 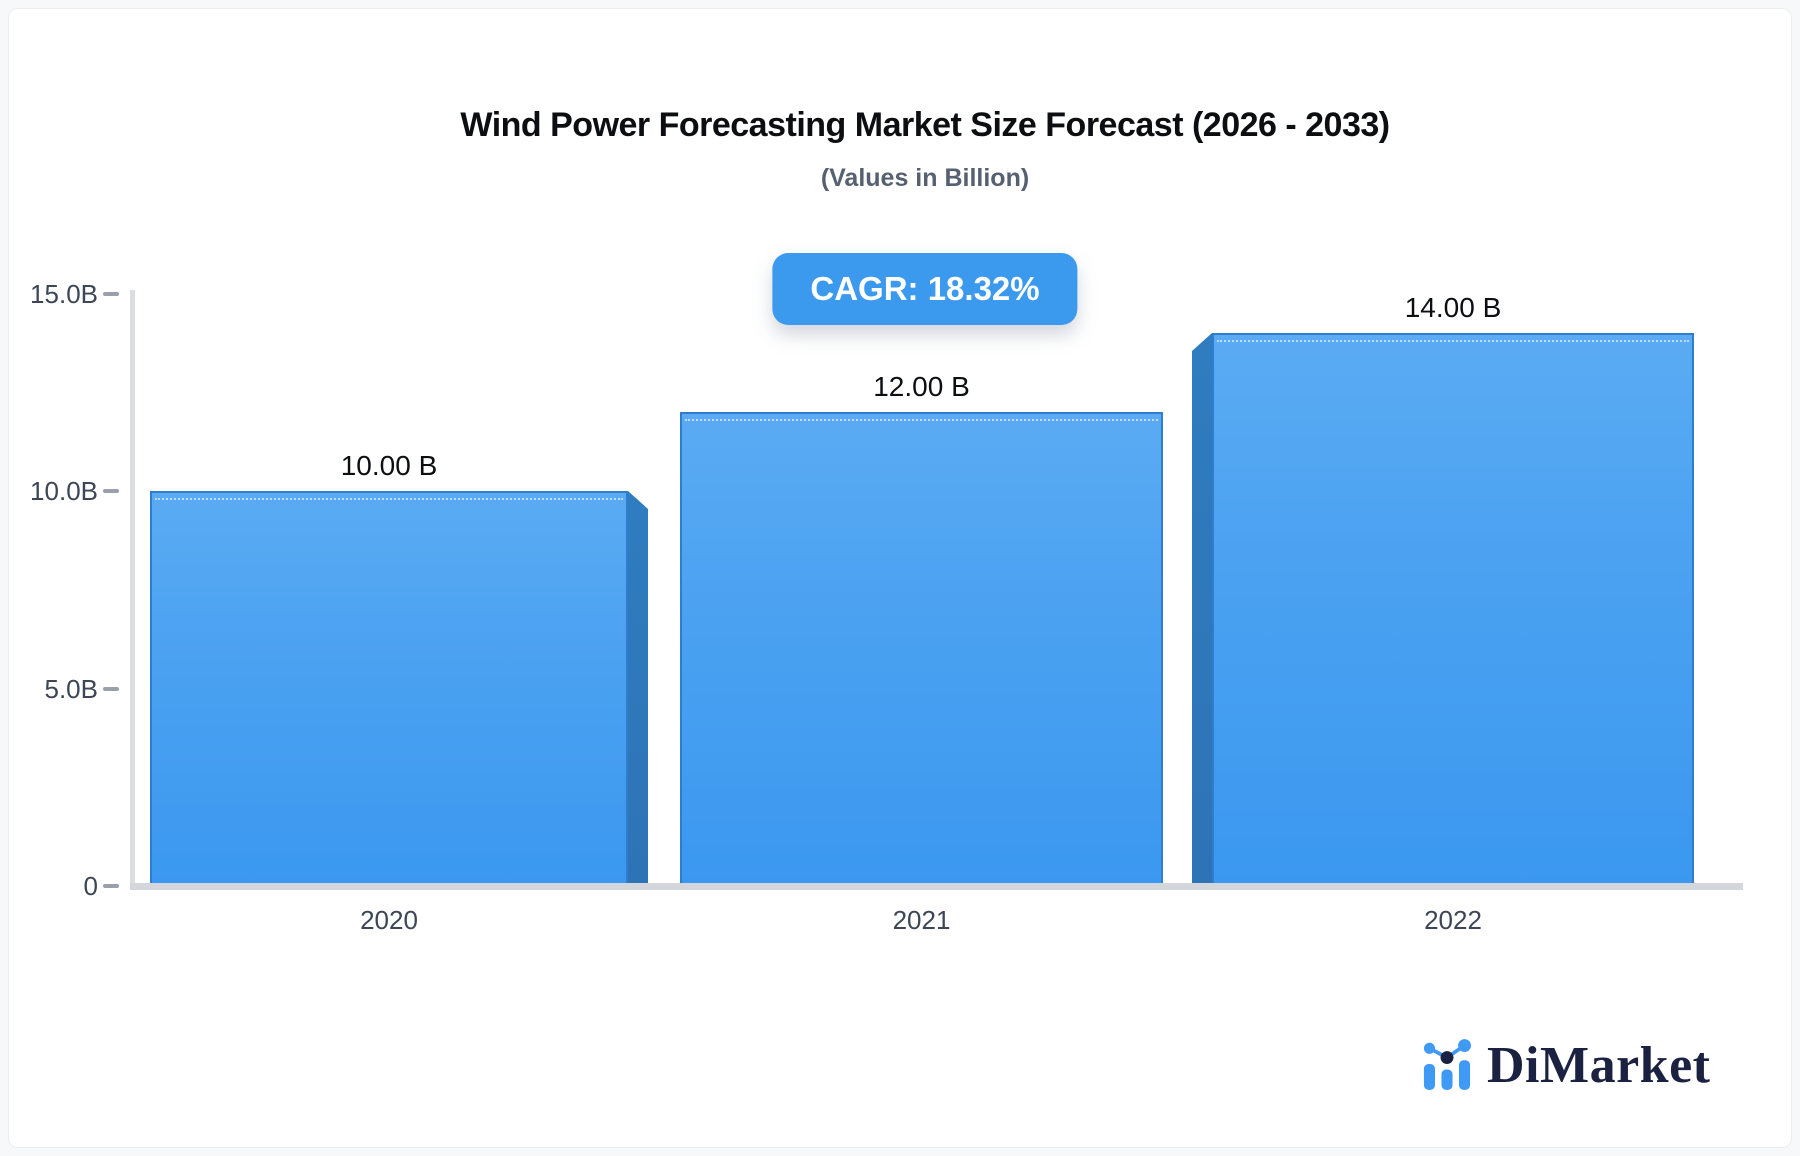 I want to click on y-axis-tick-label: 10.0B, so click(x=64, y=491).